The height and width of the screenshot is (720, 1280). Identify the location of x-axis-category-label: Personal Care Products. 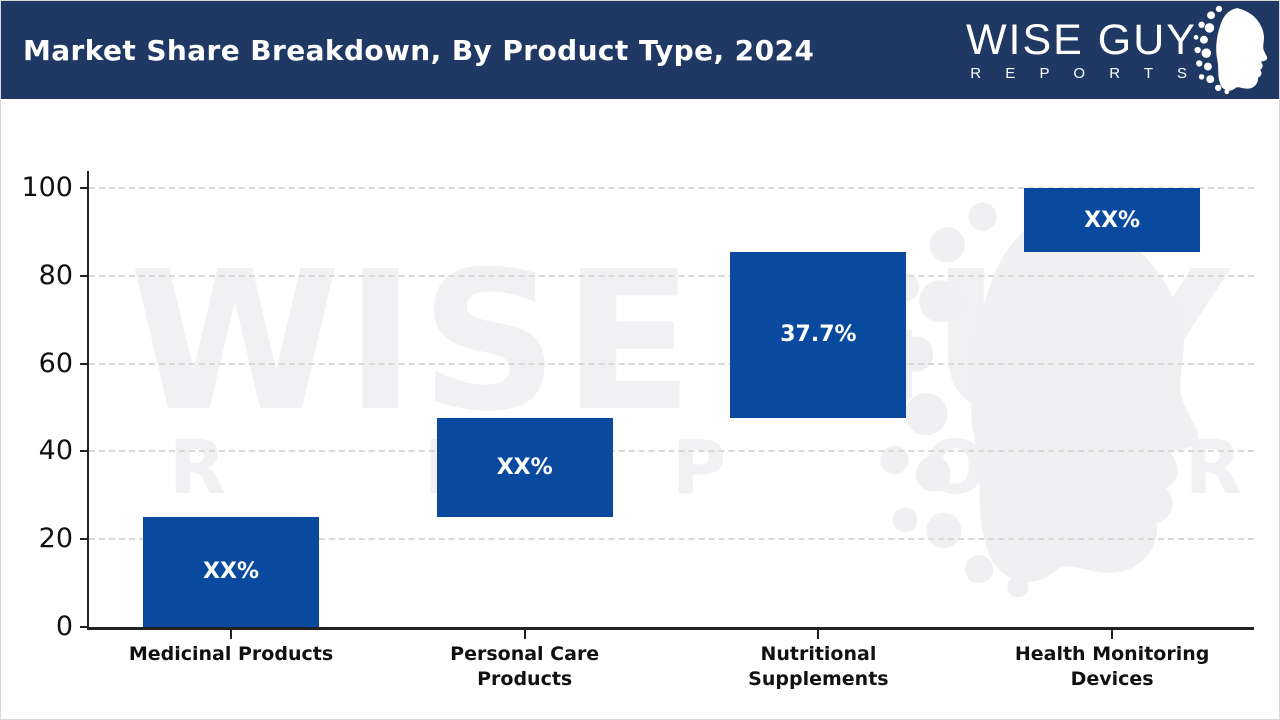
(525, 666).